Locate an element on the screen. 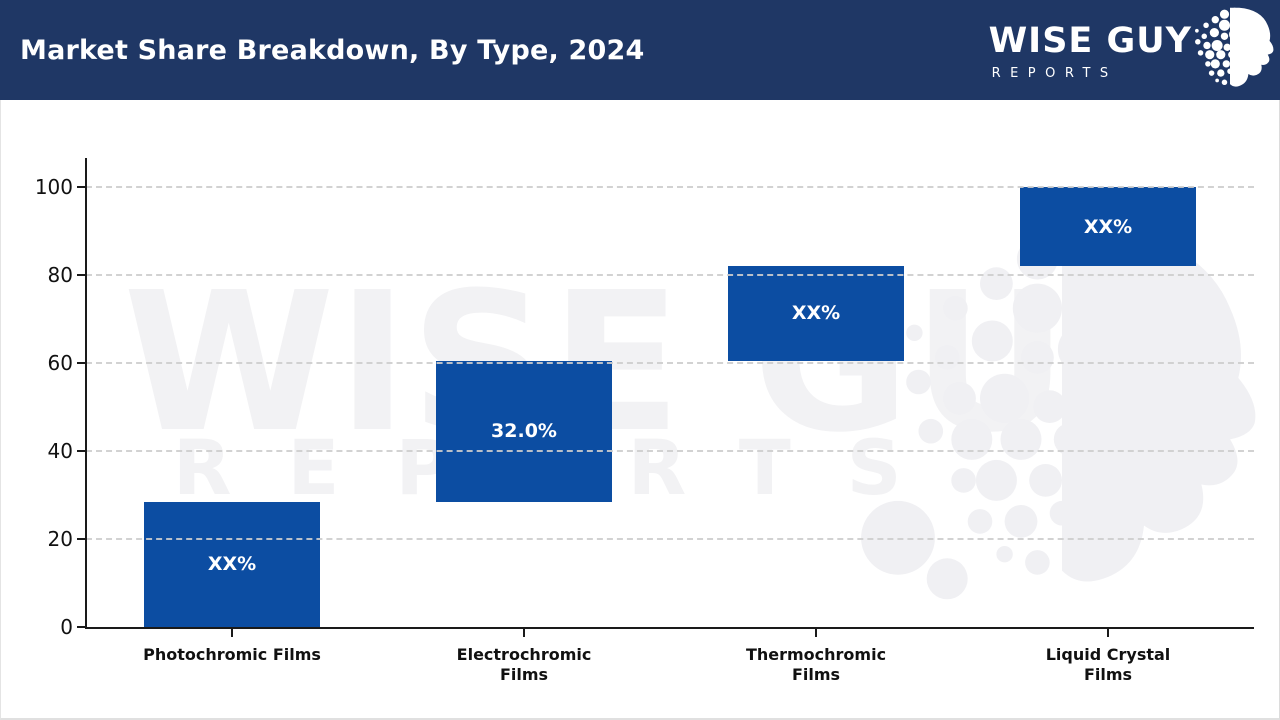 This screenshot has height=720, width=1280. y-axis-tick-label: 0 is located at coordinates (66, 627).